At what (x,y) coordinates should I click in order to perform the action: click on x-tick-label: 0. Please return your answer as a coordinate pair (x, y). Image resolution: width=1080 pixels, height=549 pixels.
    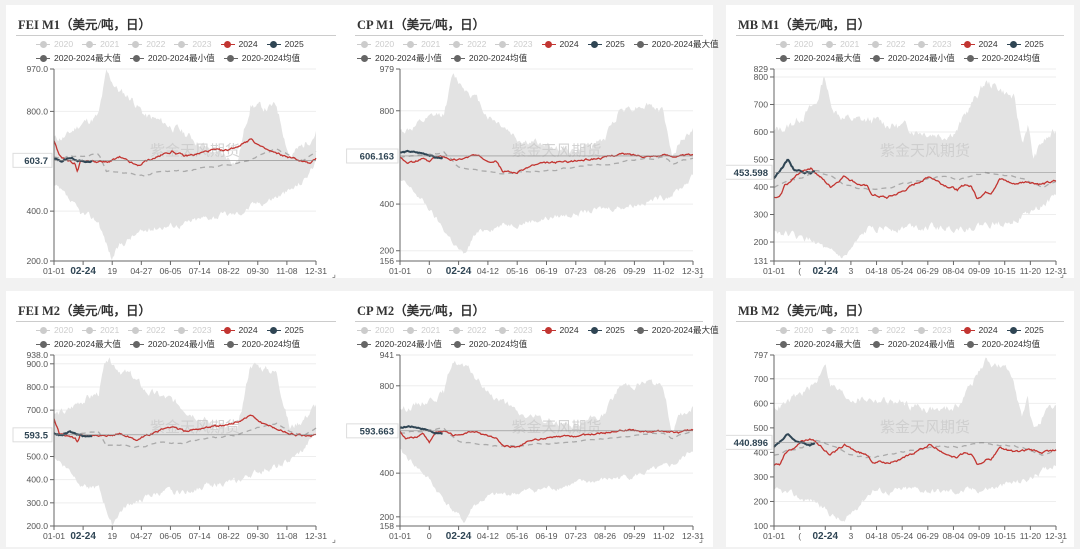
    Looking at the image, I should click on (429, 271).